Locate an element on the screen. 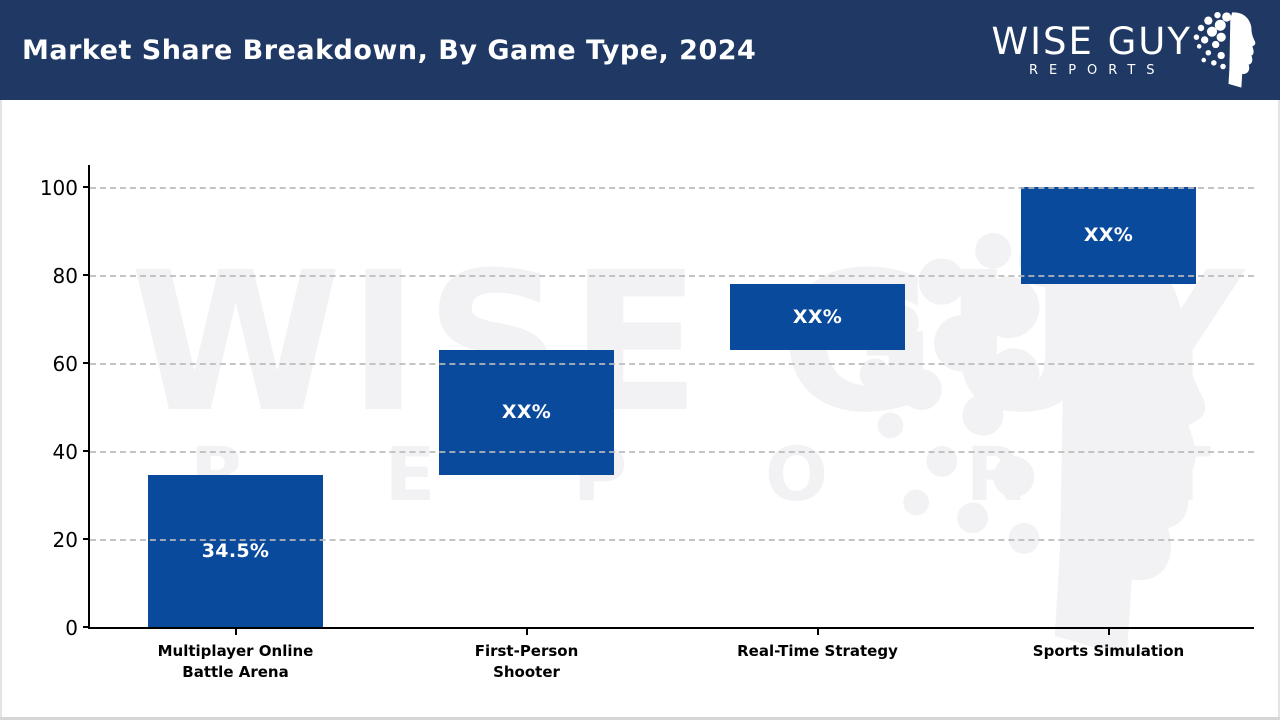  y-axis-tick-label: 40 is located at coordinates (65, 452).